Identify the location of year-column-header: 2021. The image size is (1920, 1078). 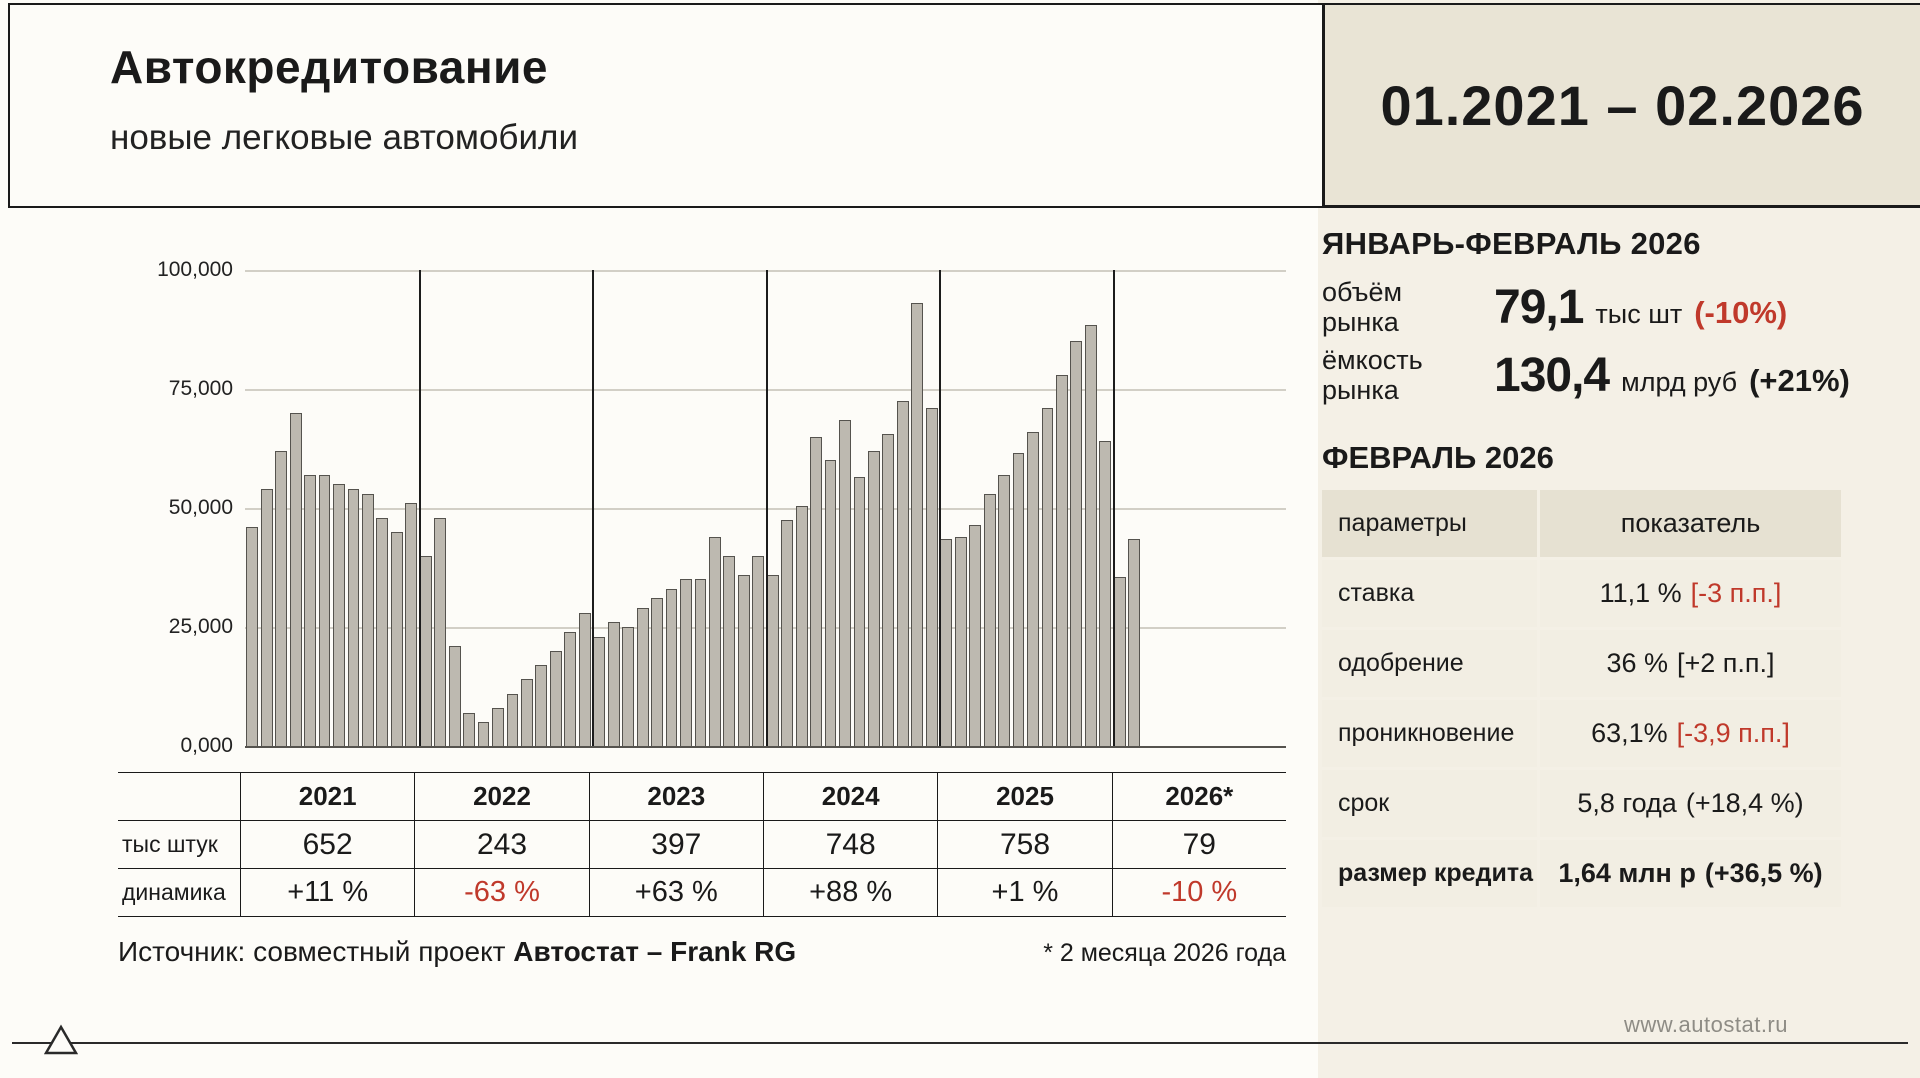
(327, 797).